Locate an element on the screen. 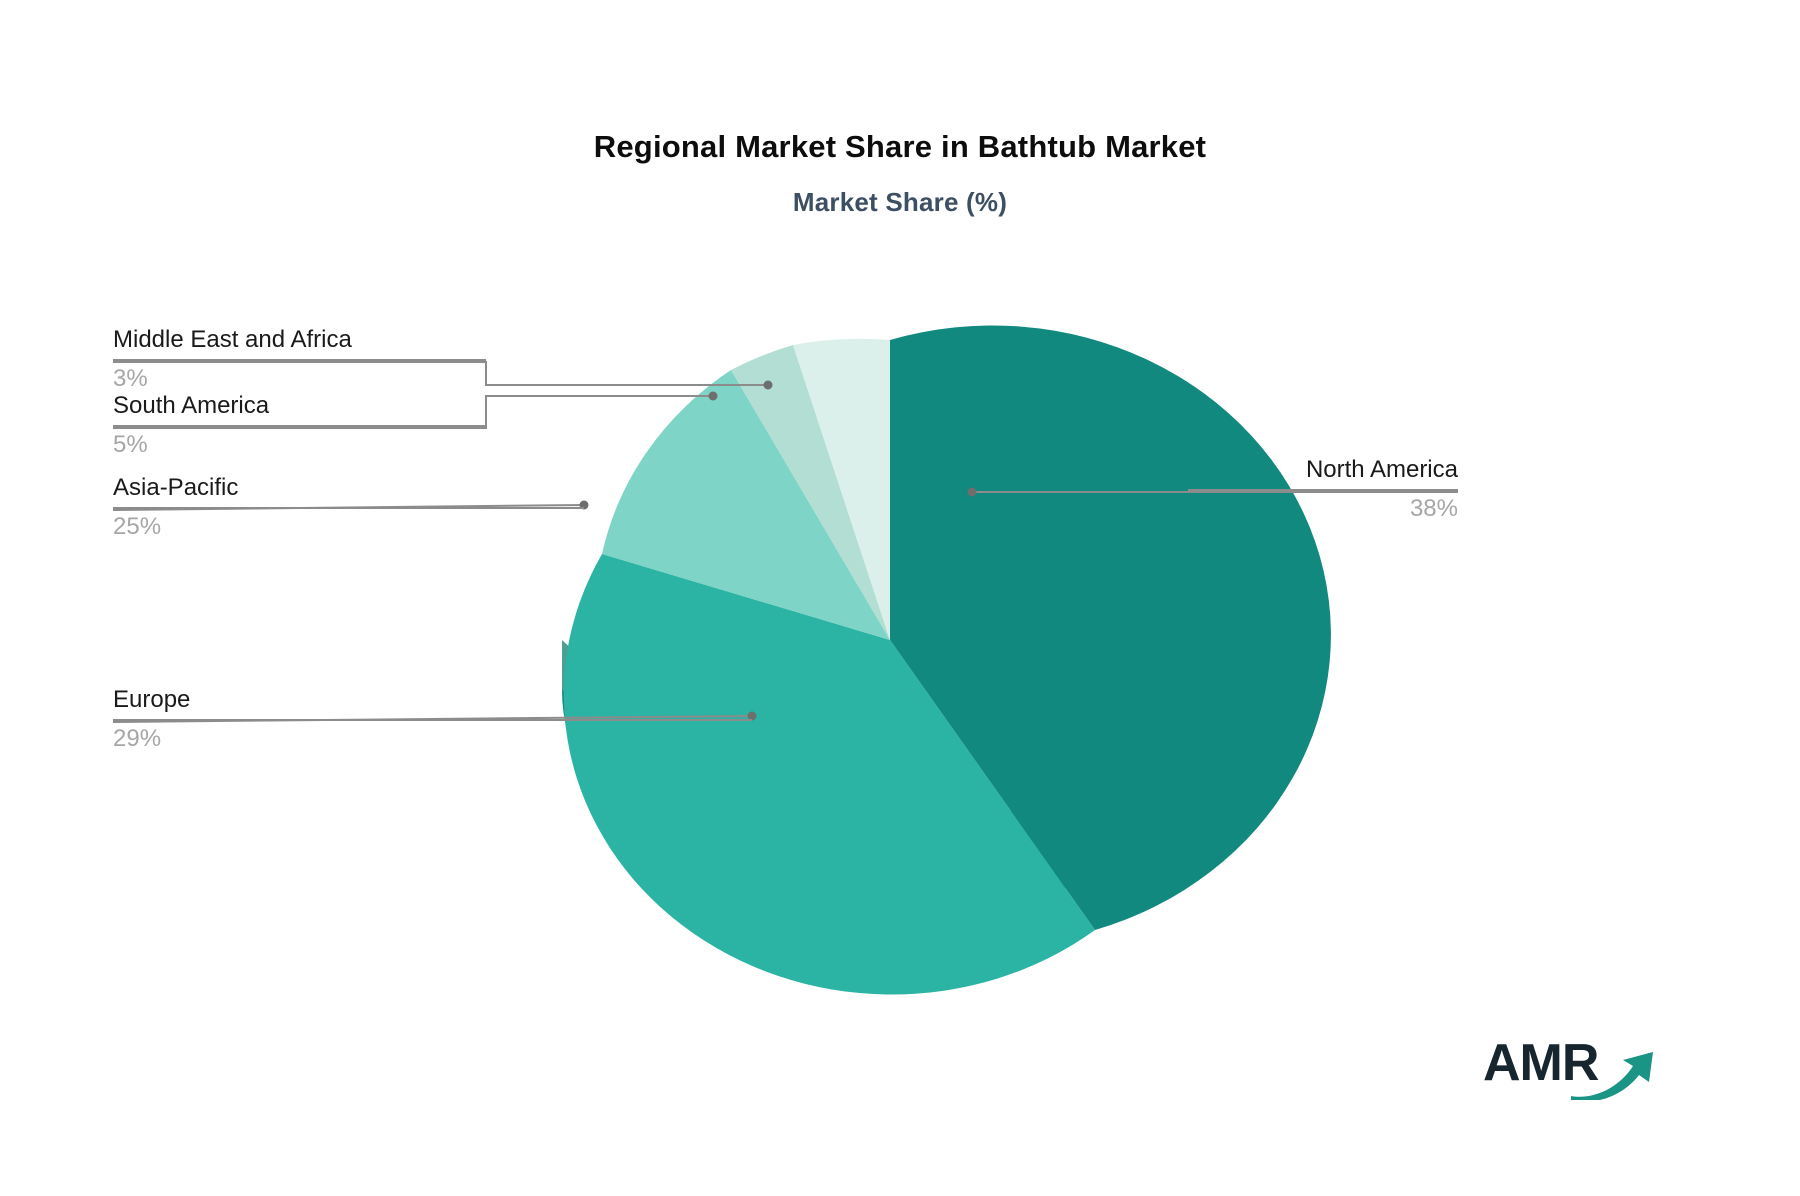 This screenshot has height=1196, width=1800. leader-dots is located at coordinates (778, 550).